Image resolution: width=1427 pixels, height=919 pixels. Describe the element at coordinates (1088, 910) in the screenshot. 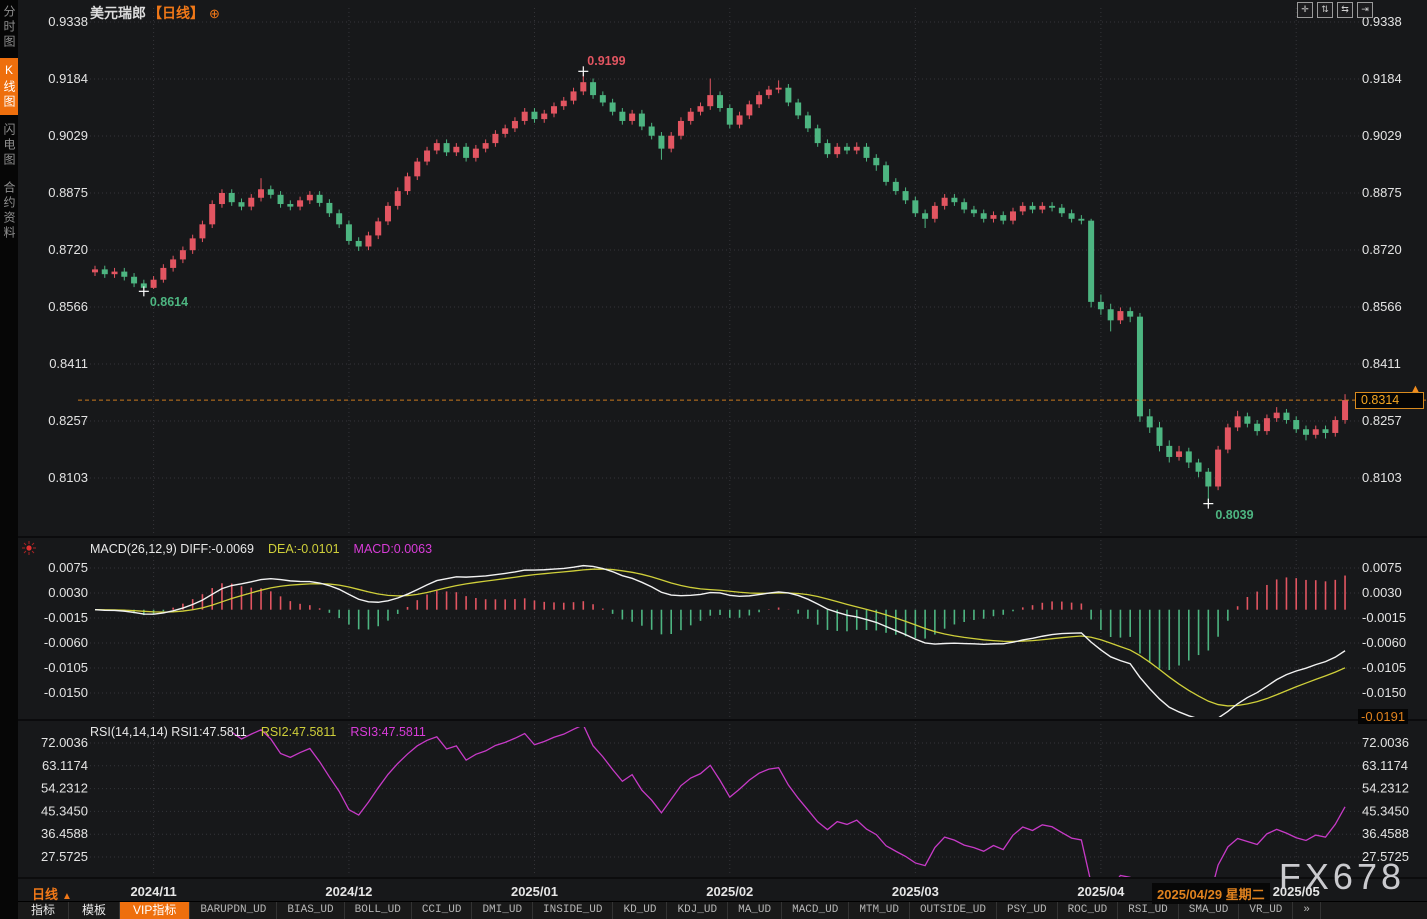

I see `toolbar-tab-ROC_UD: ROC_UD` at that location.